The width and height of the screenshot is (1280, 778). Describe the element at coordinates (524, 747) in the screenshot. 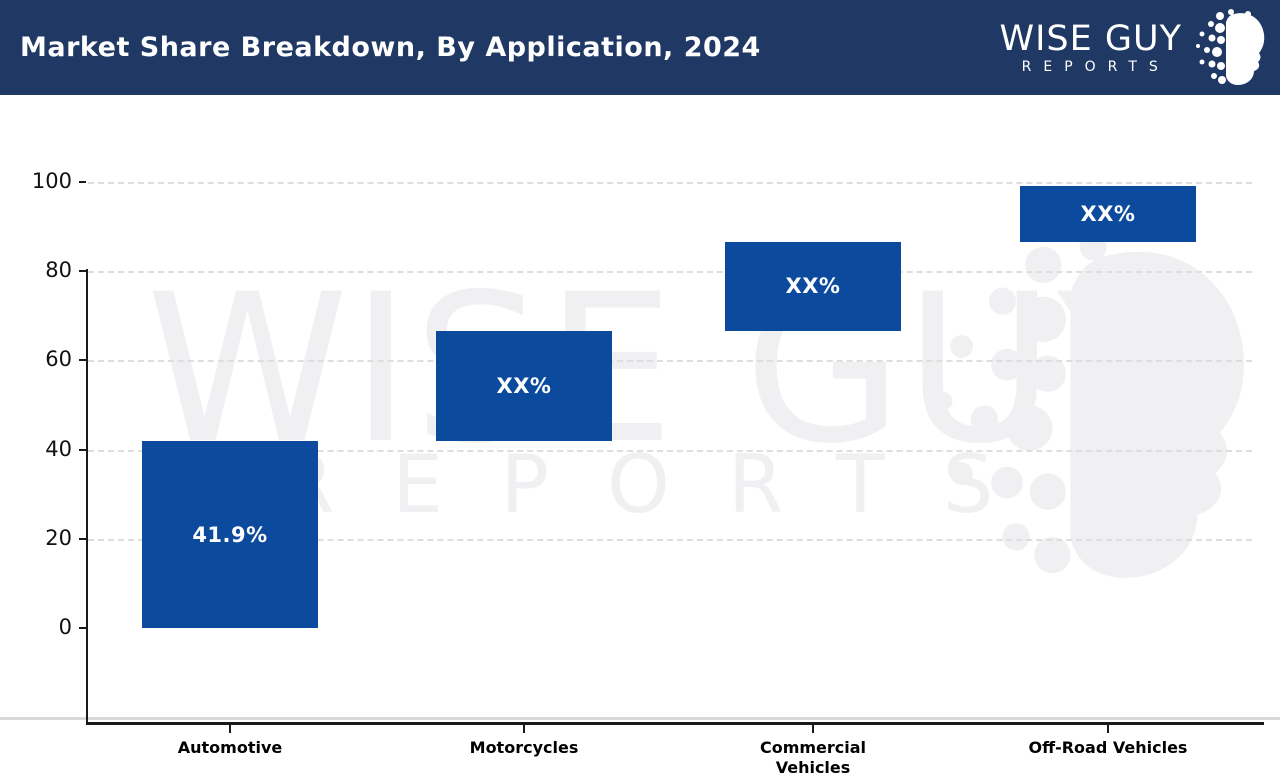

I see `x-category-label-1: Motorcycles` at that location.